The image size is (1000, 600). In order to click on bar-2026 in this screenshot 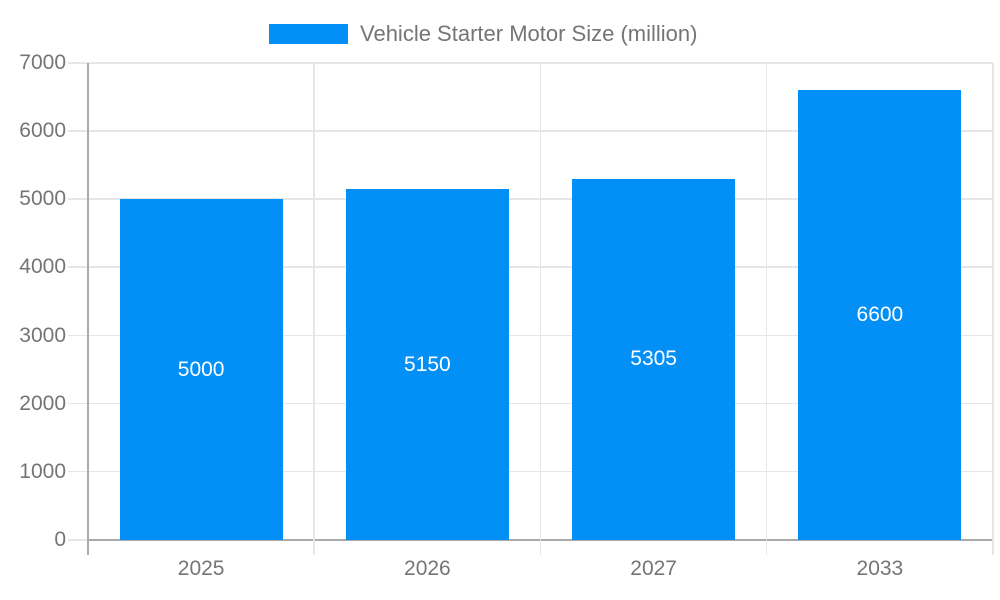, I will do `click(427, 364)`.